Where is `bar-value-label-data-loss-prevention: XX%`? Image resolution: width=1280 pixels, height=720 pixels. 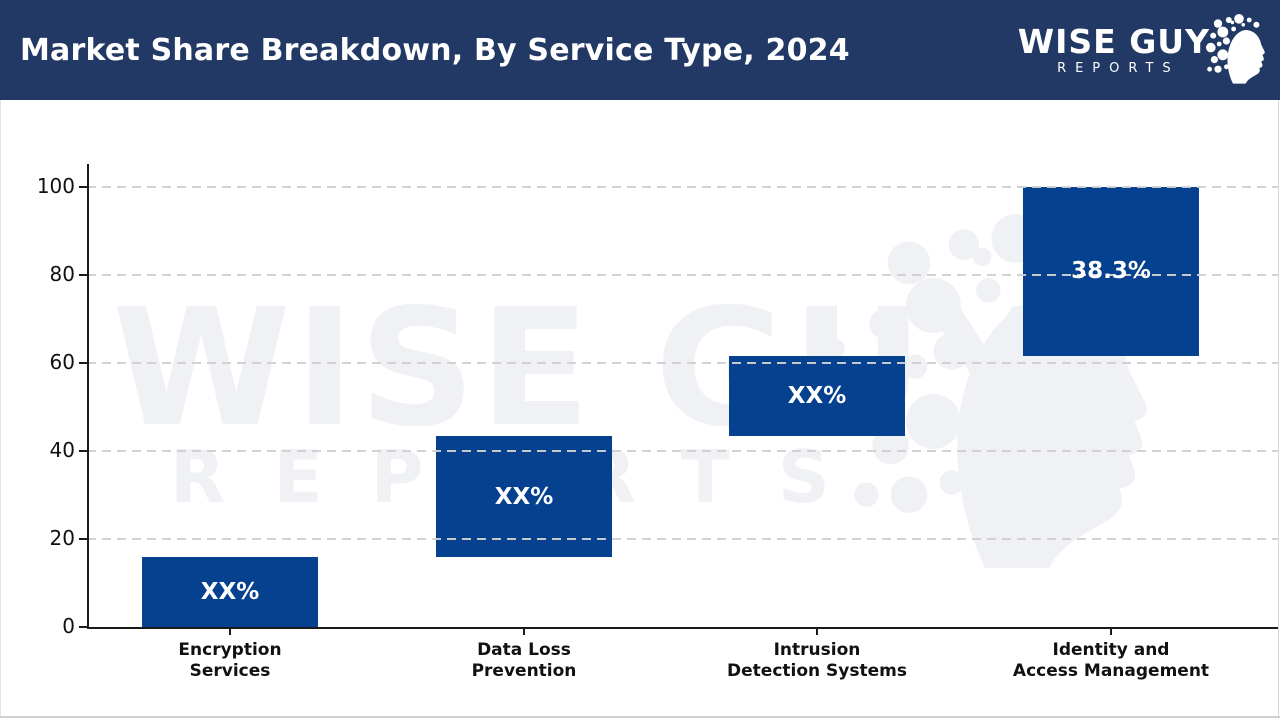 bar-value-label-data-loss-prevention: XX% is located at coordinates (524, 496).